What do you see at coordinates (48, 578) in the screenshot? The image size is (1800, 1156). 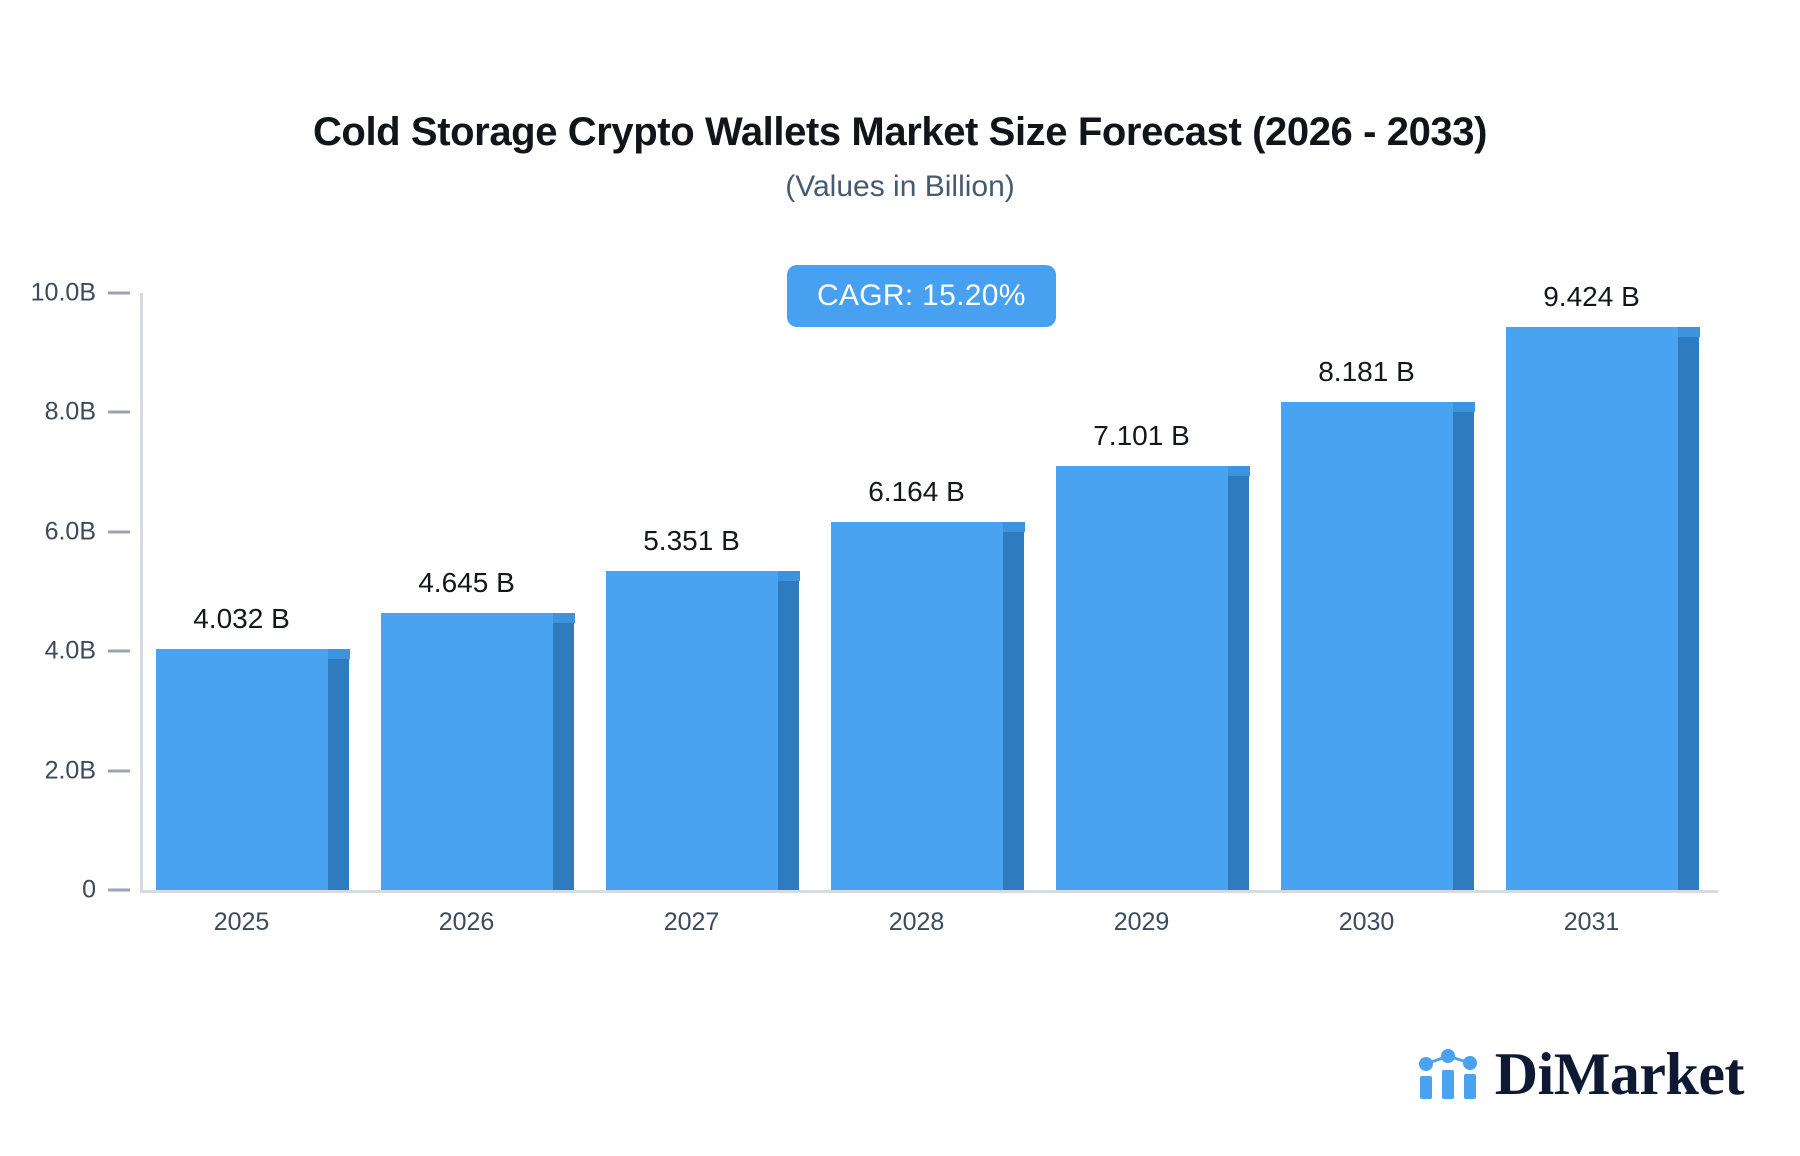 I see `y-axis-tick-group: 0 2.0B 4.0B 6.0B 8.0B 10.0B` at bounding box center [48, 578].